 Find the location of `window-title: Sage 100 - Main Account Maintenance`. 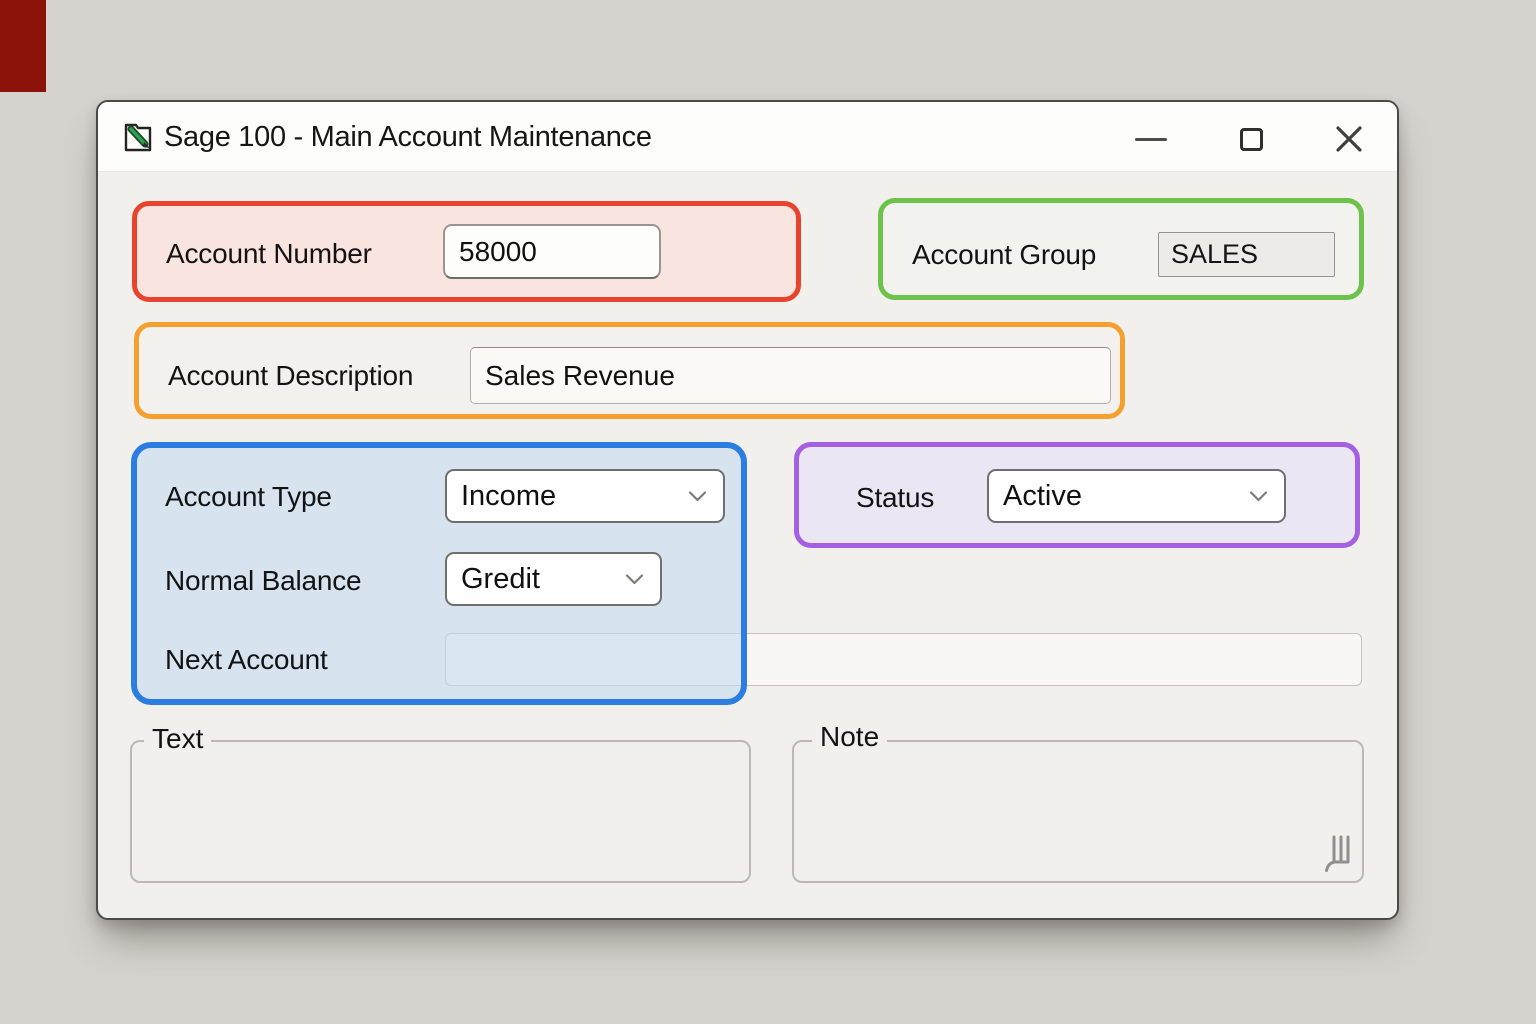

window-title: Sage 100 - Main Account Maintenance is located at coordinates (408, 137).